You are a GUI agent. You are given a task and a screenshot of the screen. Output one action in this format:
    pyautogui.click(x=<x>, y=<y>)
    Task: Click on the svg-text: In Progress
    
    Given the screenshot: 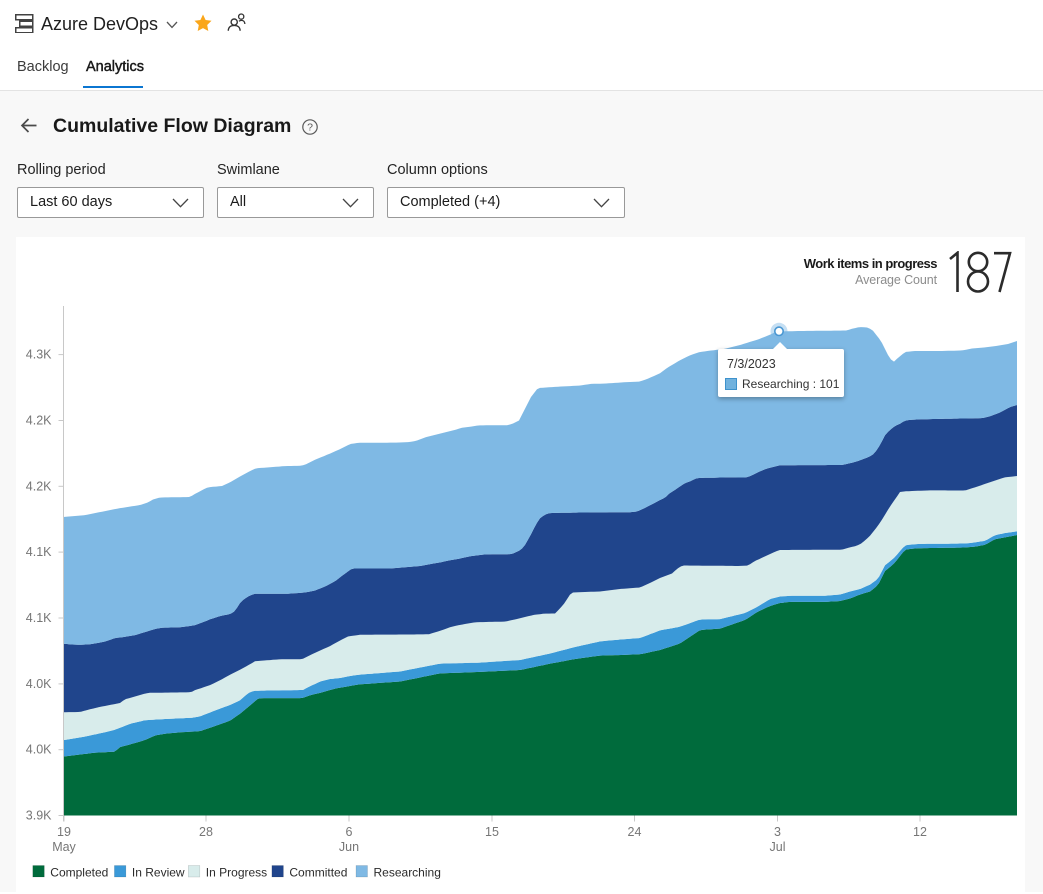 What is the action you would take?
    pyautogui.click(x=236, y=873)
    